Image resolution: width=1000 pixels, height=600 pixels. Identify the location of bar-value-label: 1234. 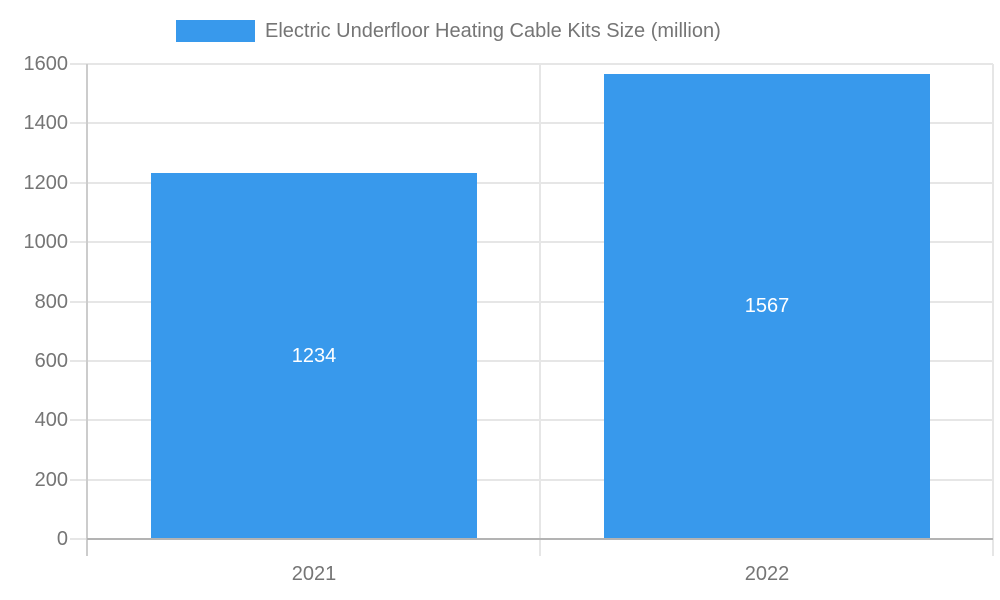
(314, 355).